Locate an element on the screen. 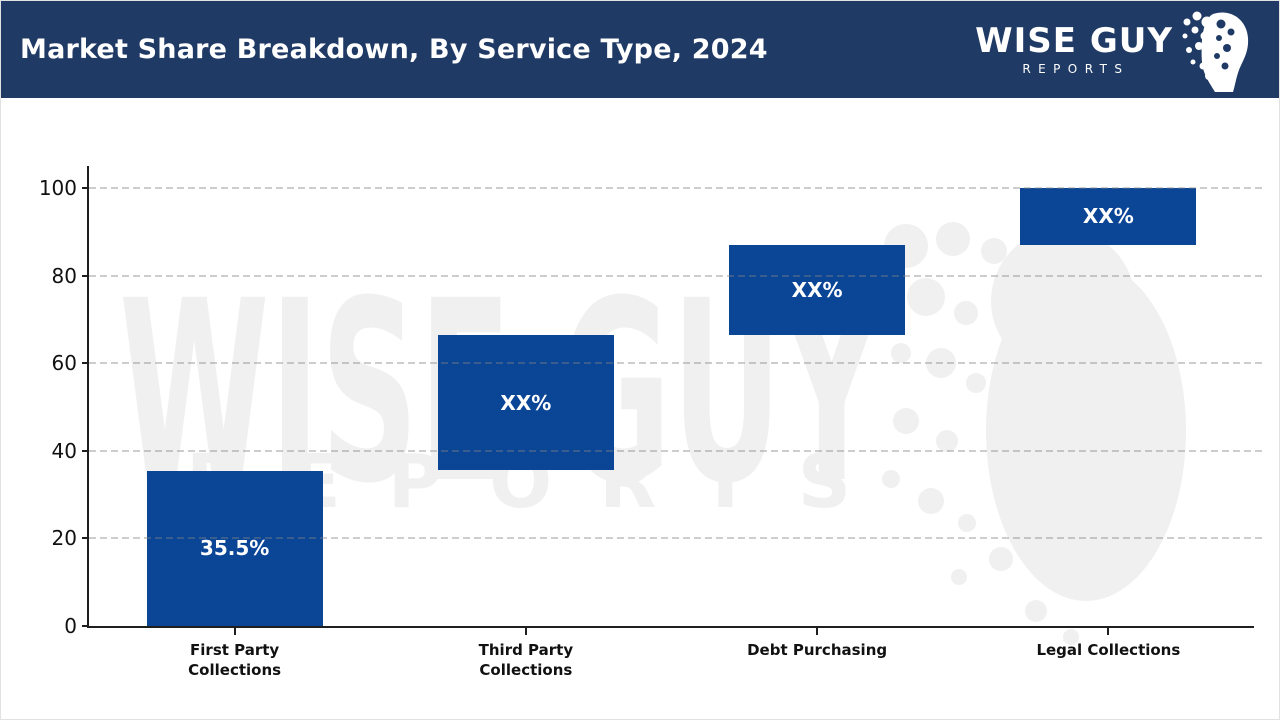 Image resolution: width=1280 pixels, height=720 pixels. xtick-label-1: First Party Collections is located at coordinates (235, 660).